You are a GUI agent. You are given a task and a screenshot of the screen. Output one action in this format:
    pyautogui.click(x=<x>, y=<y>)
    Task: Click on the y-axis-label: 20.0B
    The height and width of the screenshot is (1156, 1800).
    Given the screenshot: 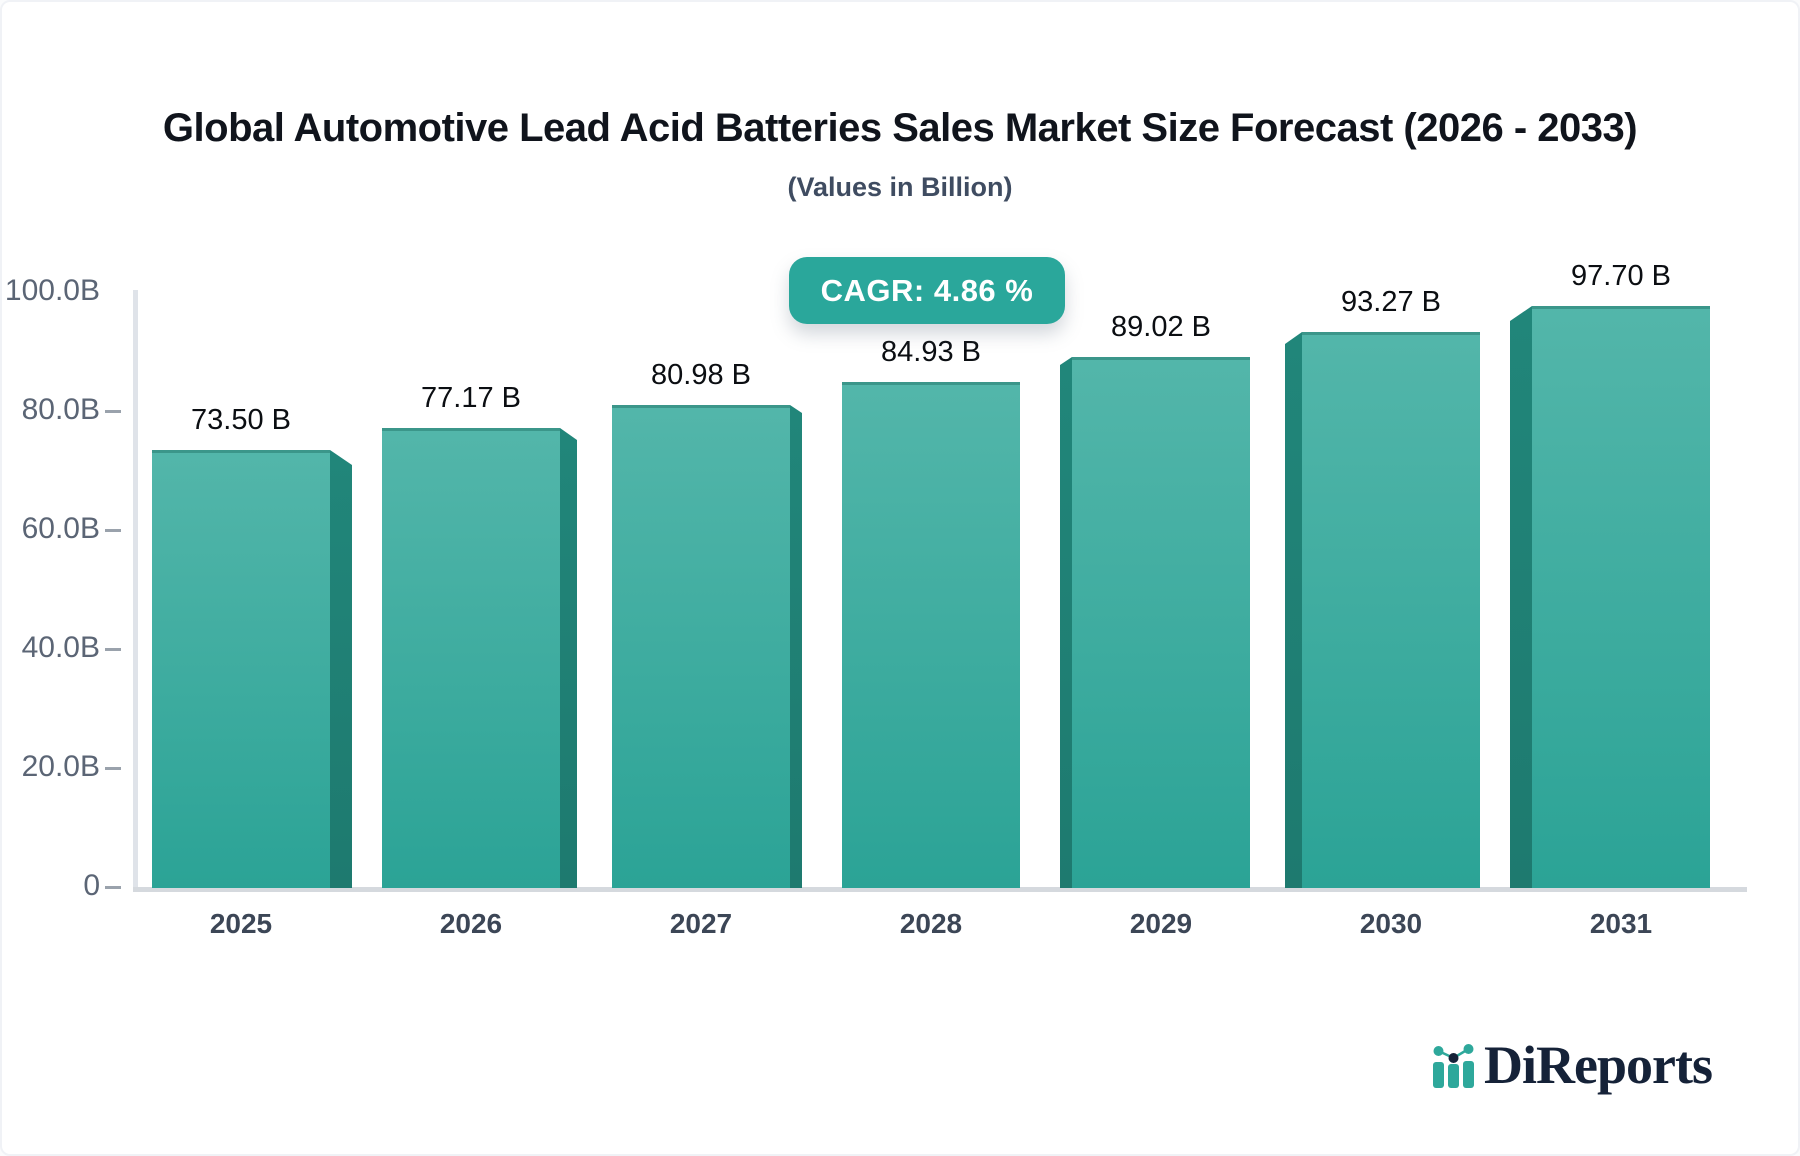 What is the action you would take?
    pyautogui.click(x=60, y=766)
    